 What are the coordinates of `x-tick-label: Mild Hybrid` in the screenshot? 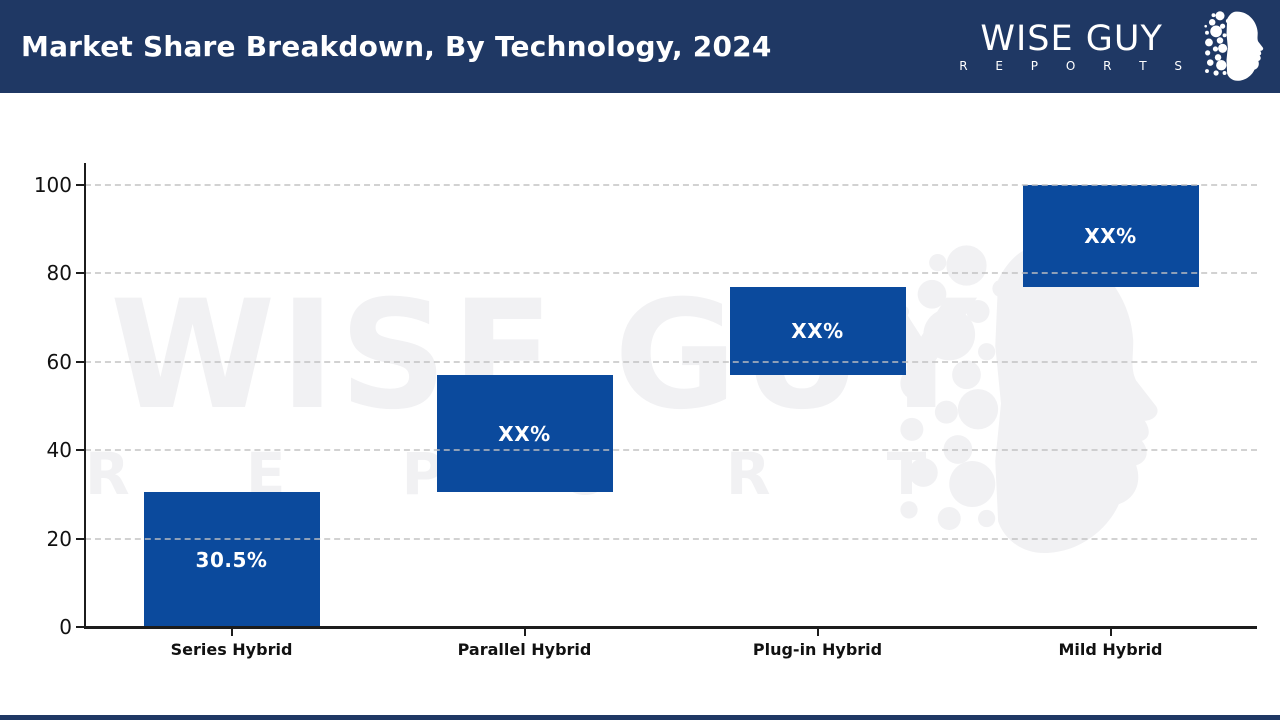 It's located at (1110, 649).